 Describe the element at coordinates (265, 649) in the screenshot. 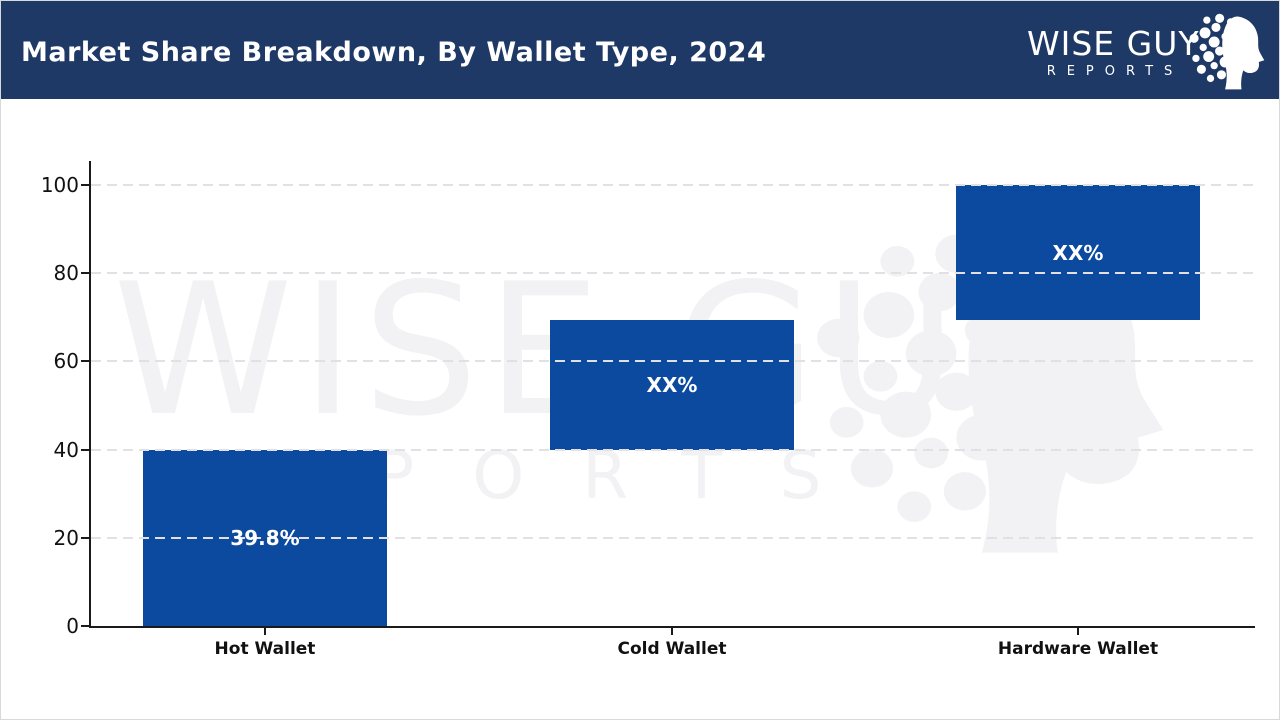

I see `x-category-label: Hot Wallet` at that location.